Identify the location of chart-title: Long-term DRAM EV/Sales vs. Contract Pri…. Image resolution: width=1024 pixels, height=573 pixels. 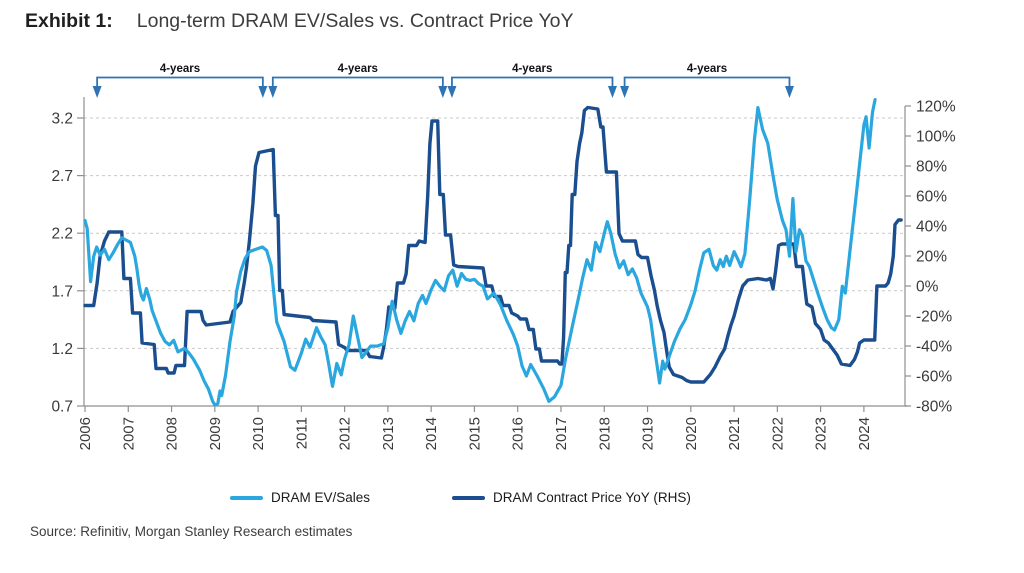
(355, 21).